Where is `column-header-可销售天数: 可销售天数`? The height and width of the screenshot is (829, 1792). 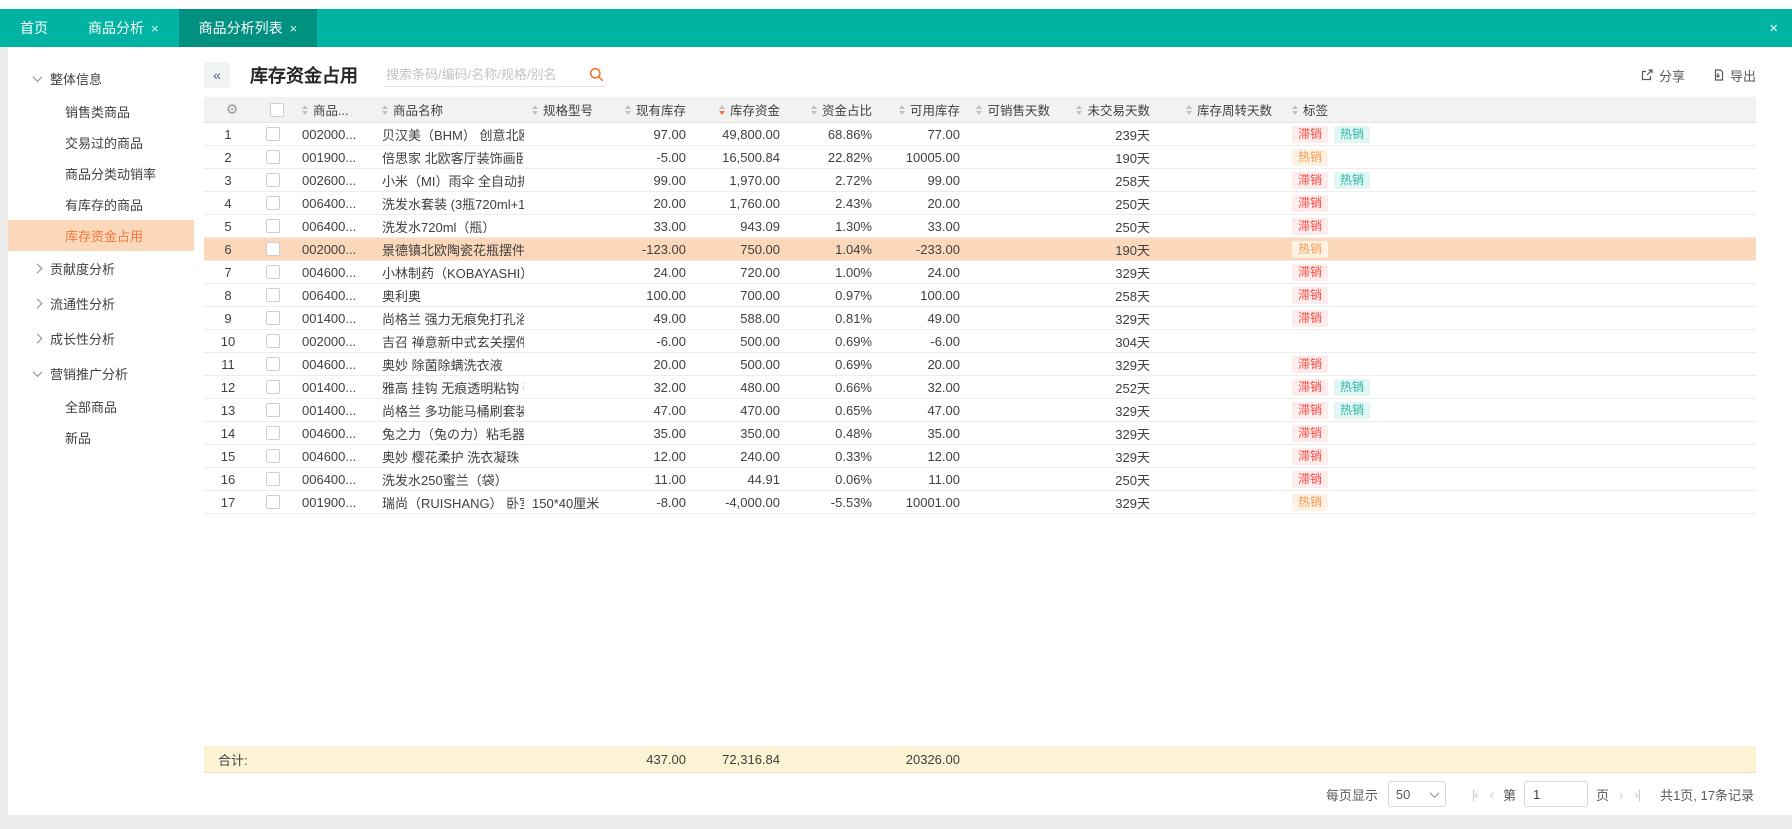 column-header-可销售天数: 可销售天数 is located at coordinates (1017, 109).